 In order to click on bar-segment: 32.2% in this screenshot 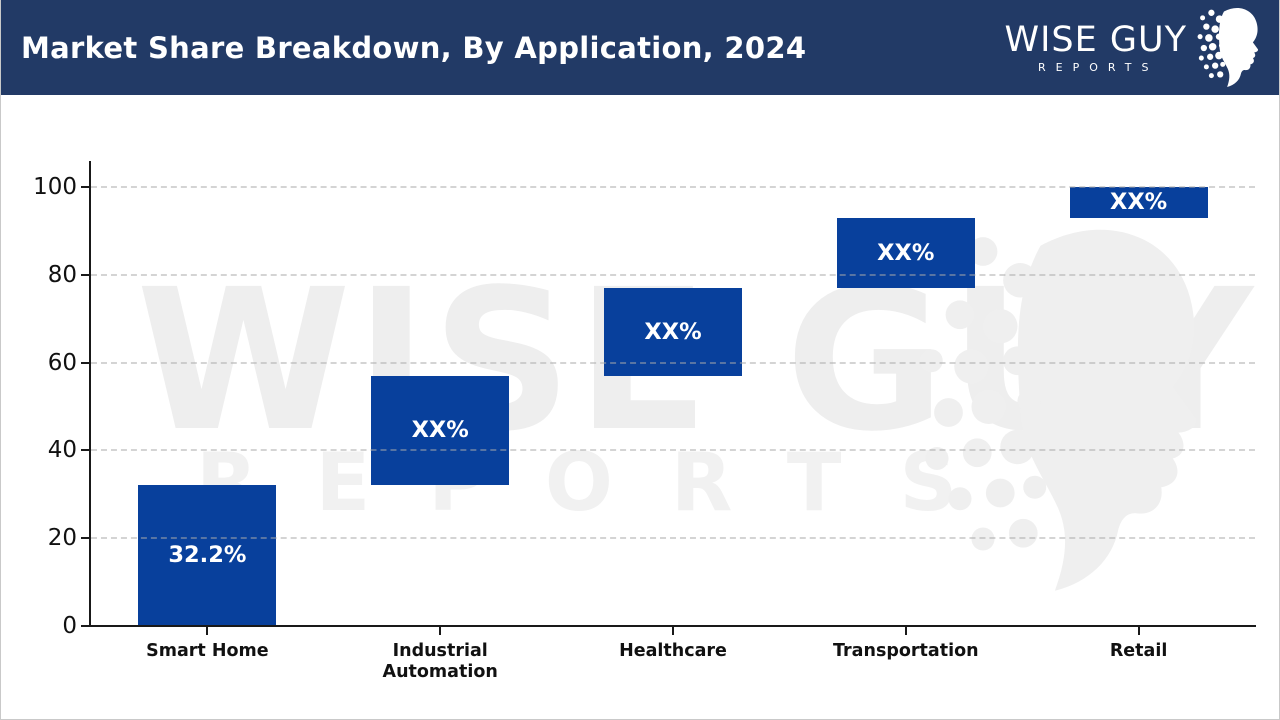, I will do `click(207, 555)`.